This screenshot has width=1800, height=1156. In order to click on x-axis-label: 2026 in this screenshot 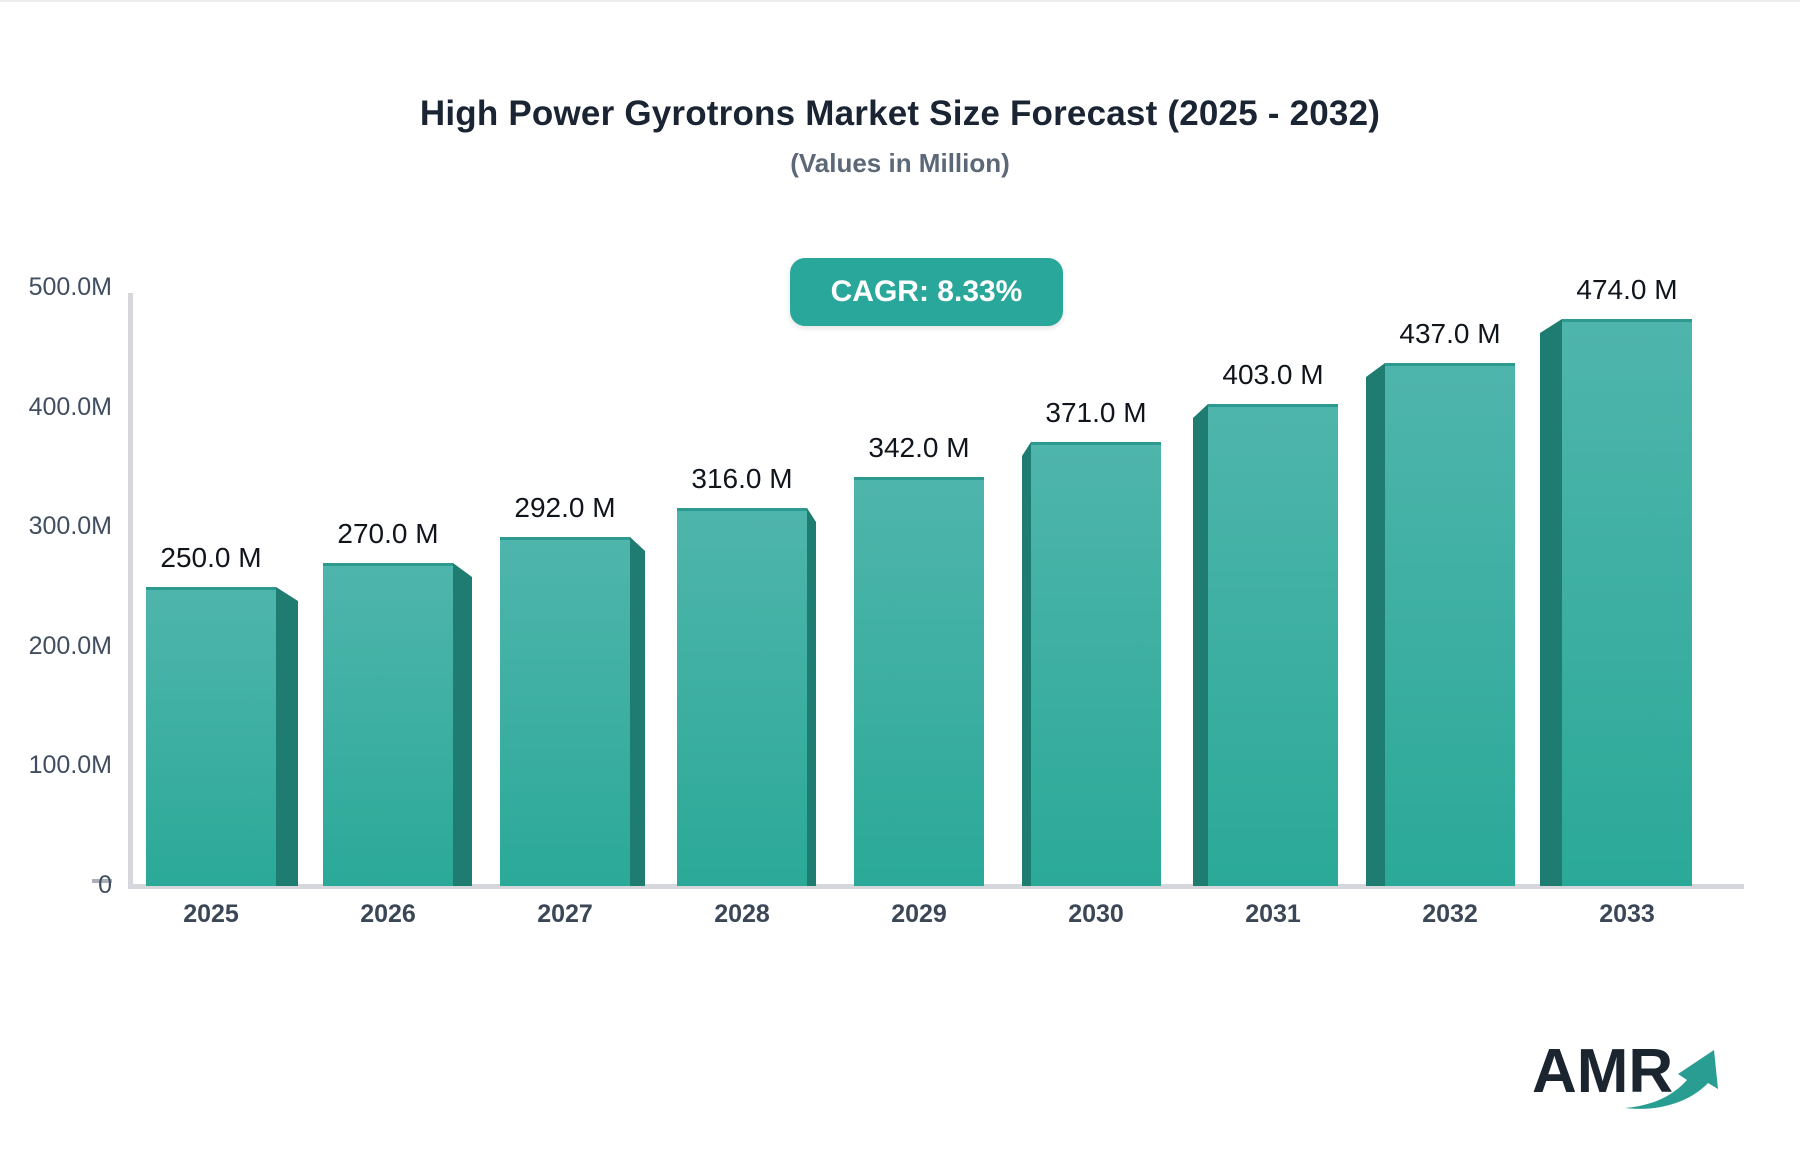, I will do `click(388, 914)`.